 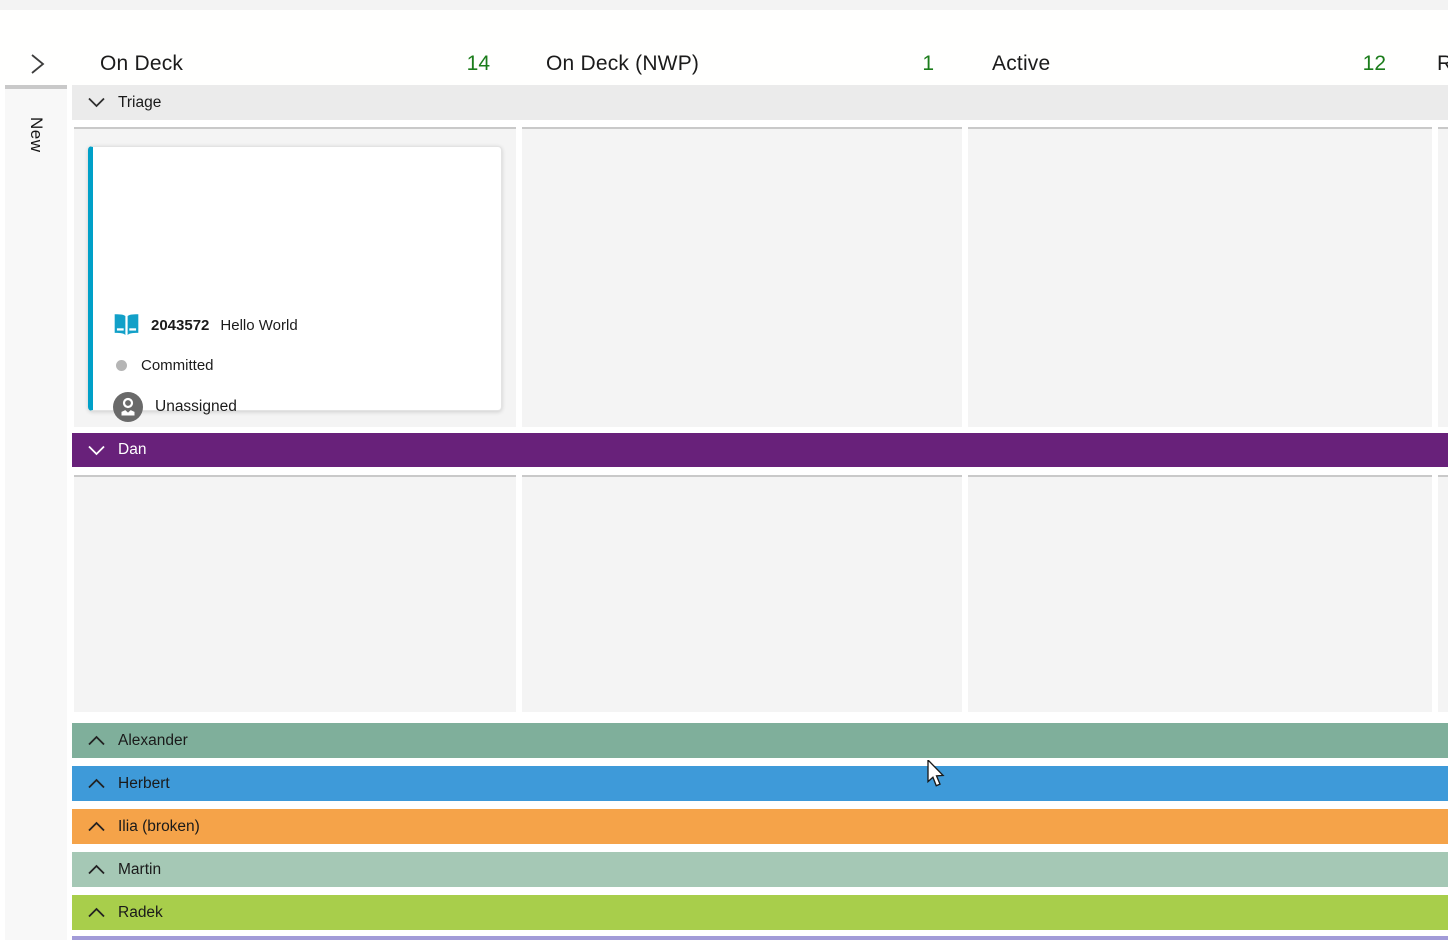 I want to click on column-title-on-deck: On Deck, so click(x=142, y=63).